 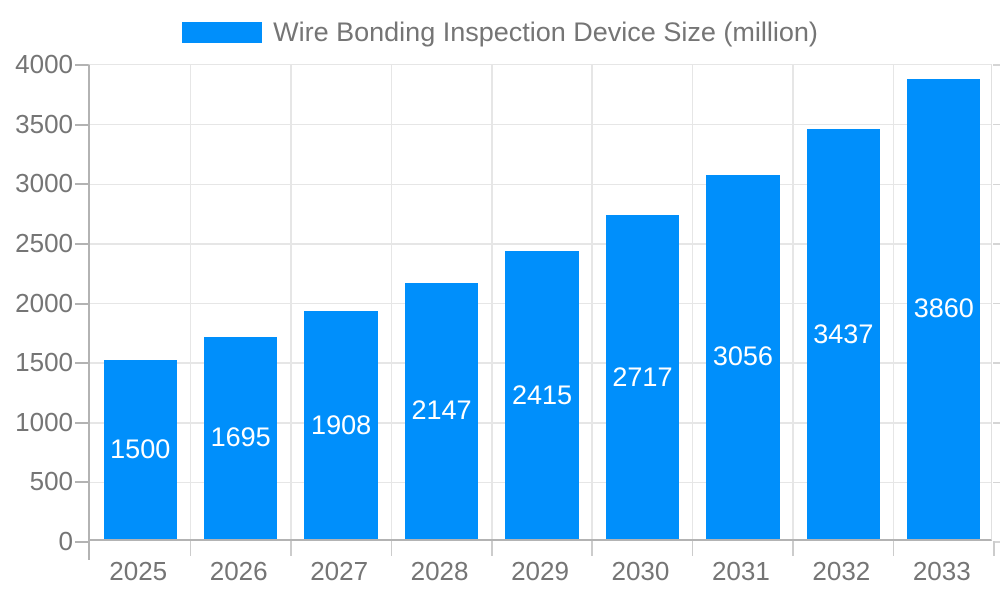 I want to click on x-tick-label: 2027, so click(x=339, y=571).